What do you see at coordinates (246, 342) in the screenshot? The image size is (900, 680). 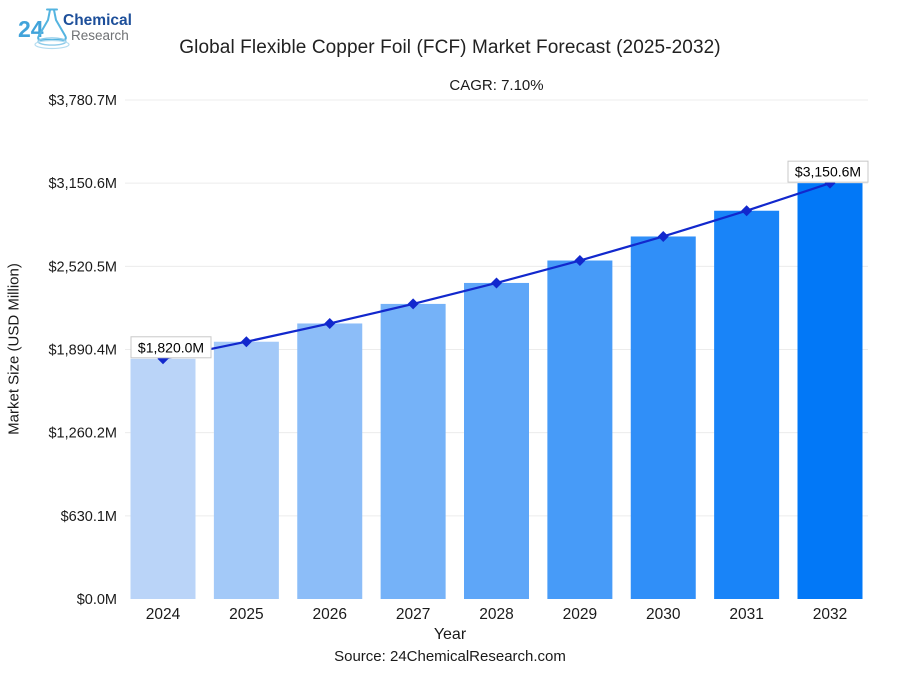 I see `marker-2025` at bounding box center [246, 342].